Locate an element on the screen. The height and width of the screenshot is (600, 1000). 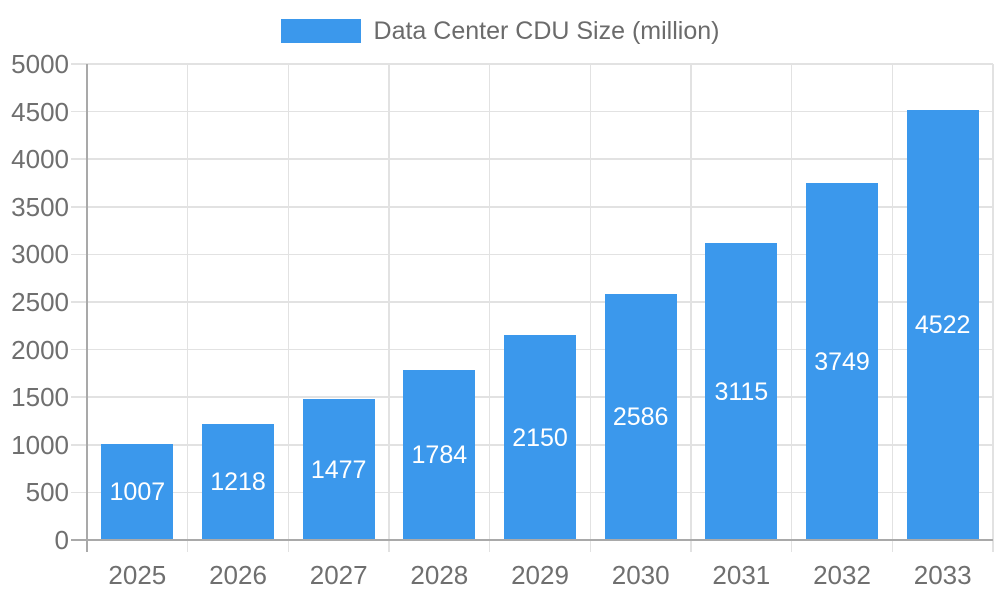
y-axis-tick-label: 1000 is located at coordinates (40, 444).